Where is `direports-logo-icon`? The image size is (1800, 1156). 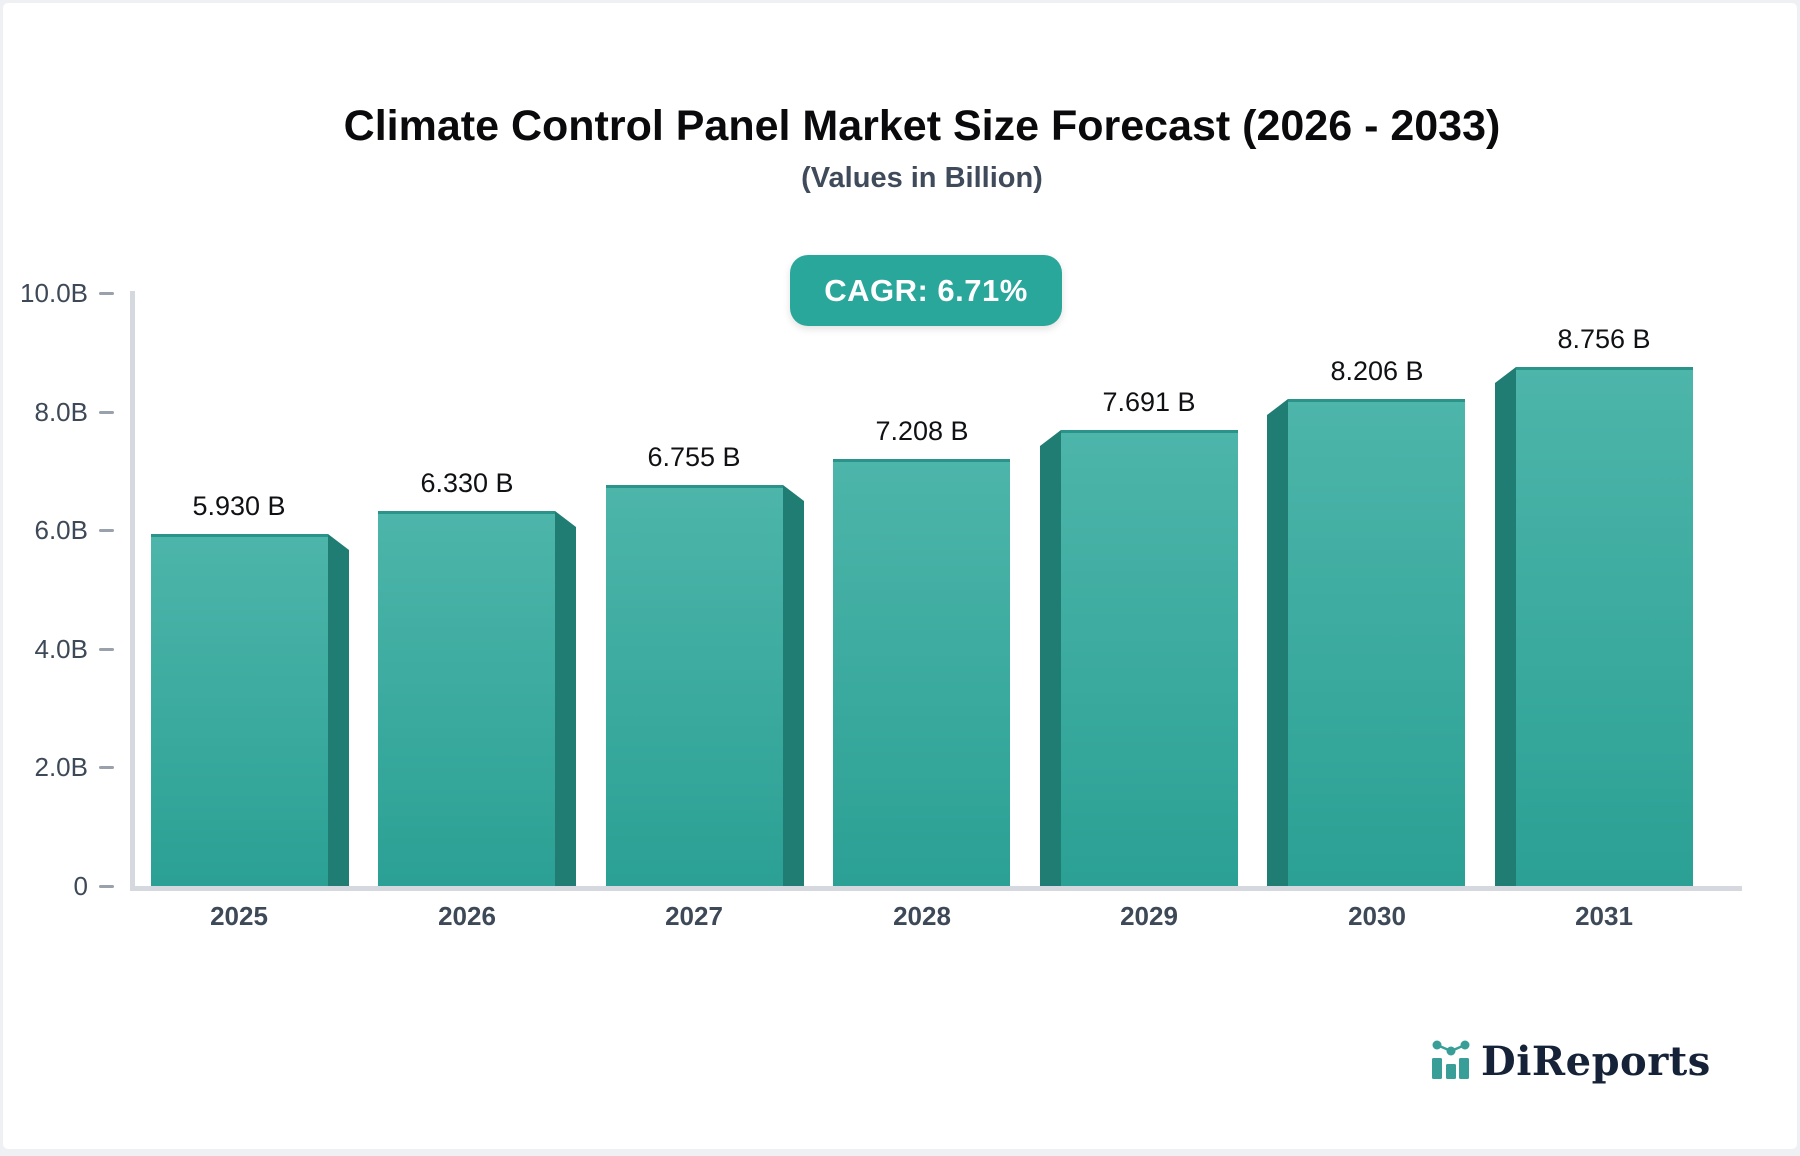
direports-logo-icon is located at coordinates (1451, 1059).